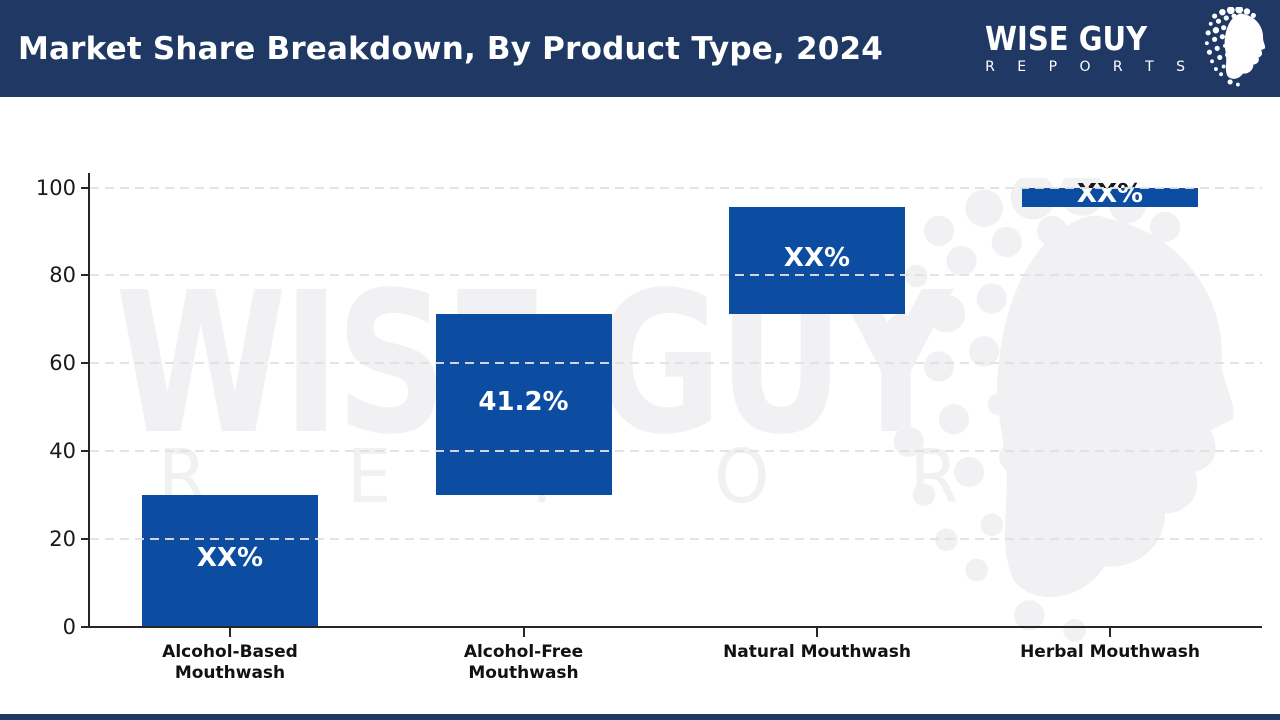 This screenshot has height=720, width=1280. I want to click on y-tick-label: 0, so click(69, 627).